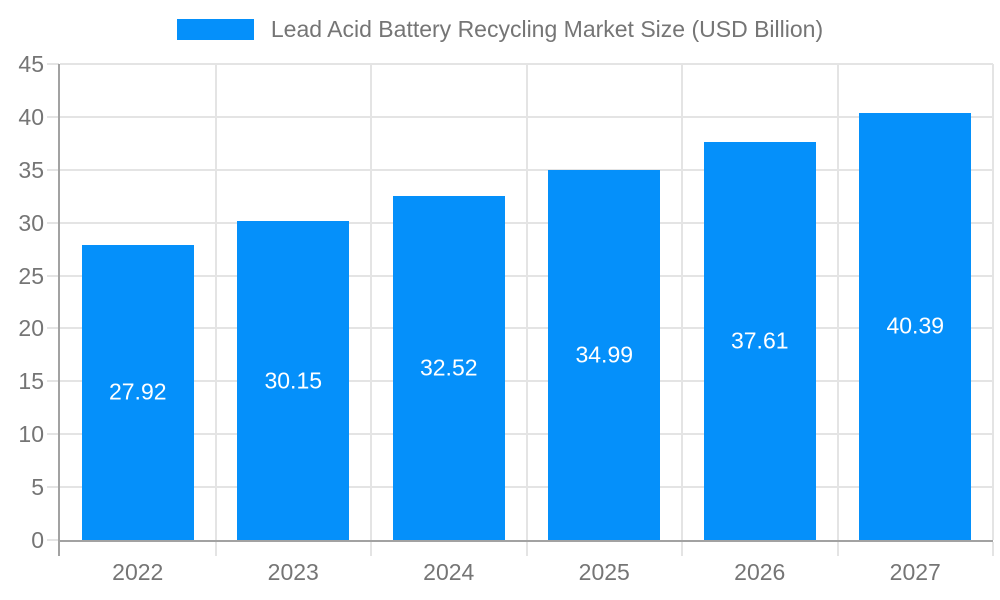 This screenshot has height=600, width=1000. I want to click on y-axis-tick-label: 35, so click(31, 169).